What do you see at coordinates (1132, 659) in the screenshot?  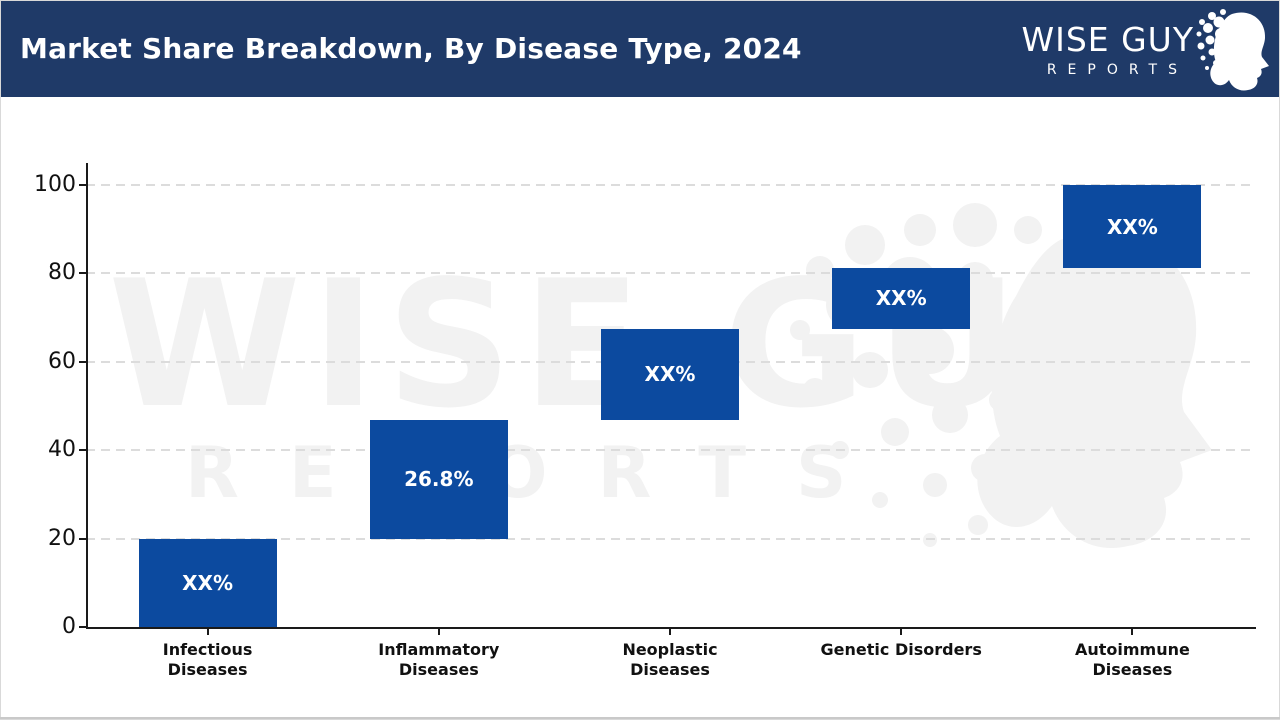 I see `x-category-label: Autoimmune Diseases` at bounding box center [1132, 659].